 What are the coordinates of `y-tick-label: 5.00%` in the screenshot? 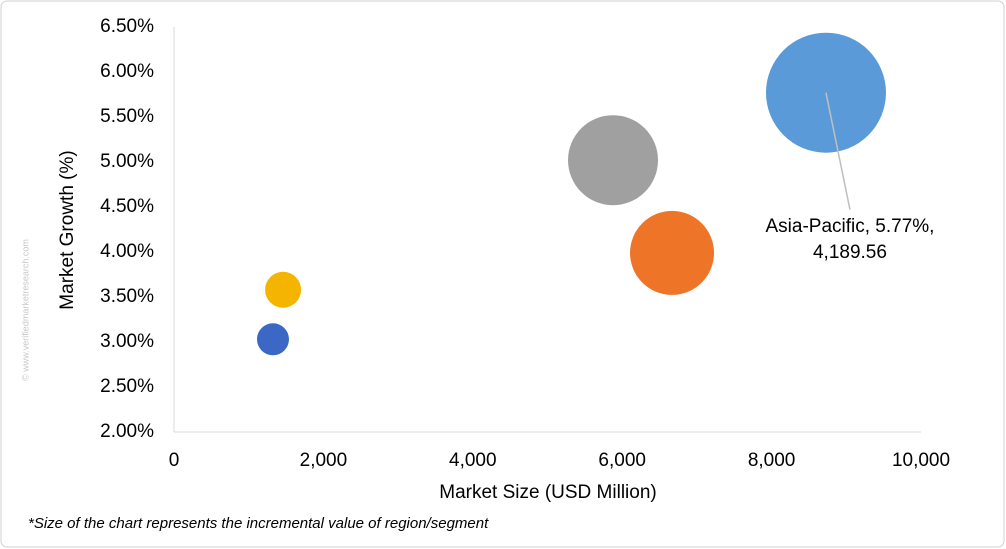 It's located at (127, 161).